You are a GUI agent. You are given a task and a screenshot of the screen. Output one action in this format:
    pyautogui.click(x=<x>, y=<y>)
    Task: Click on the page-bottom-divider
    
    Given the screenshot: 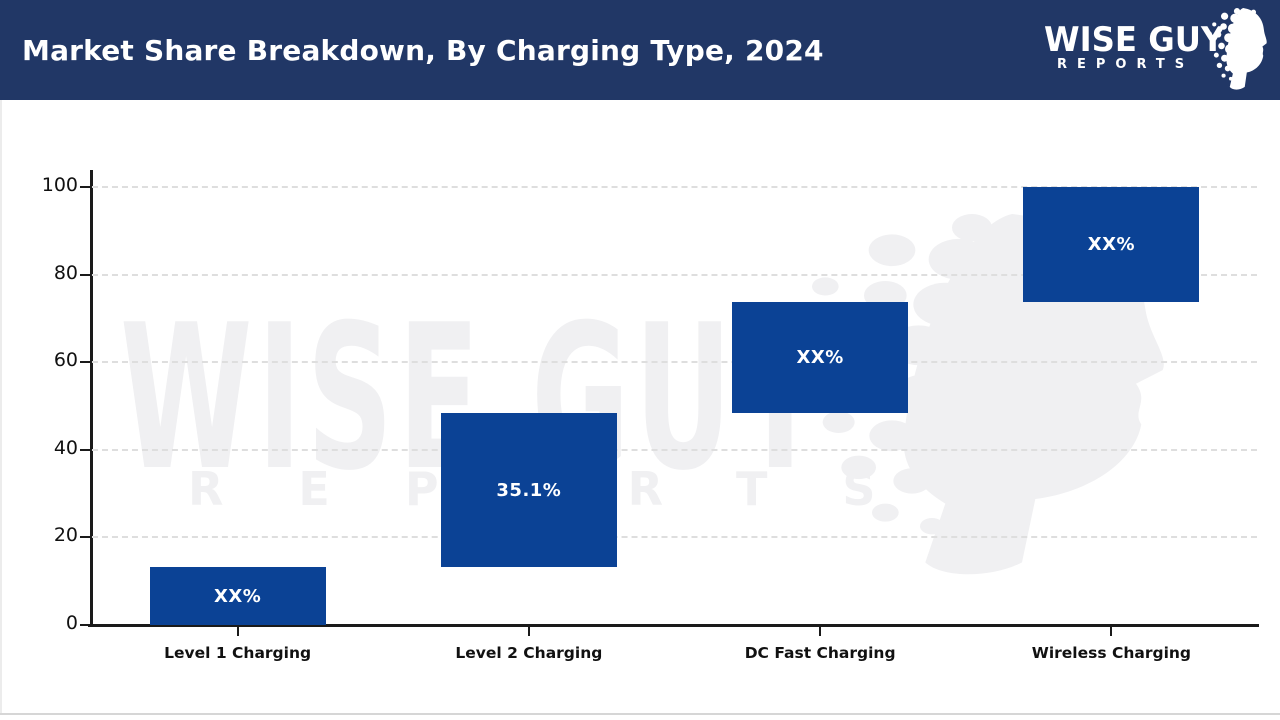 What is the action you would take?
    pyautogui.click(x=640, y=714)
    